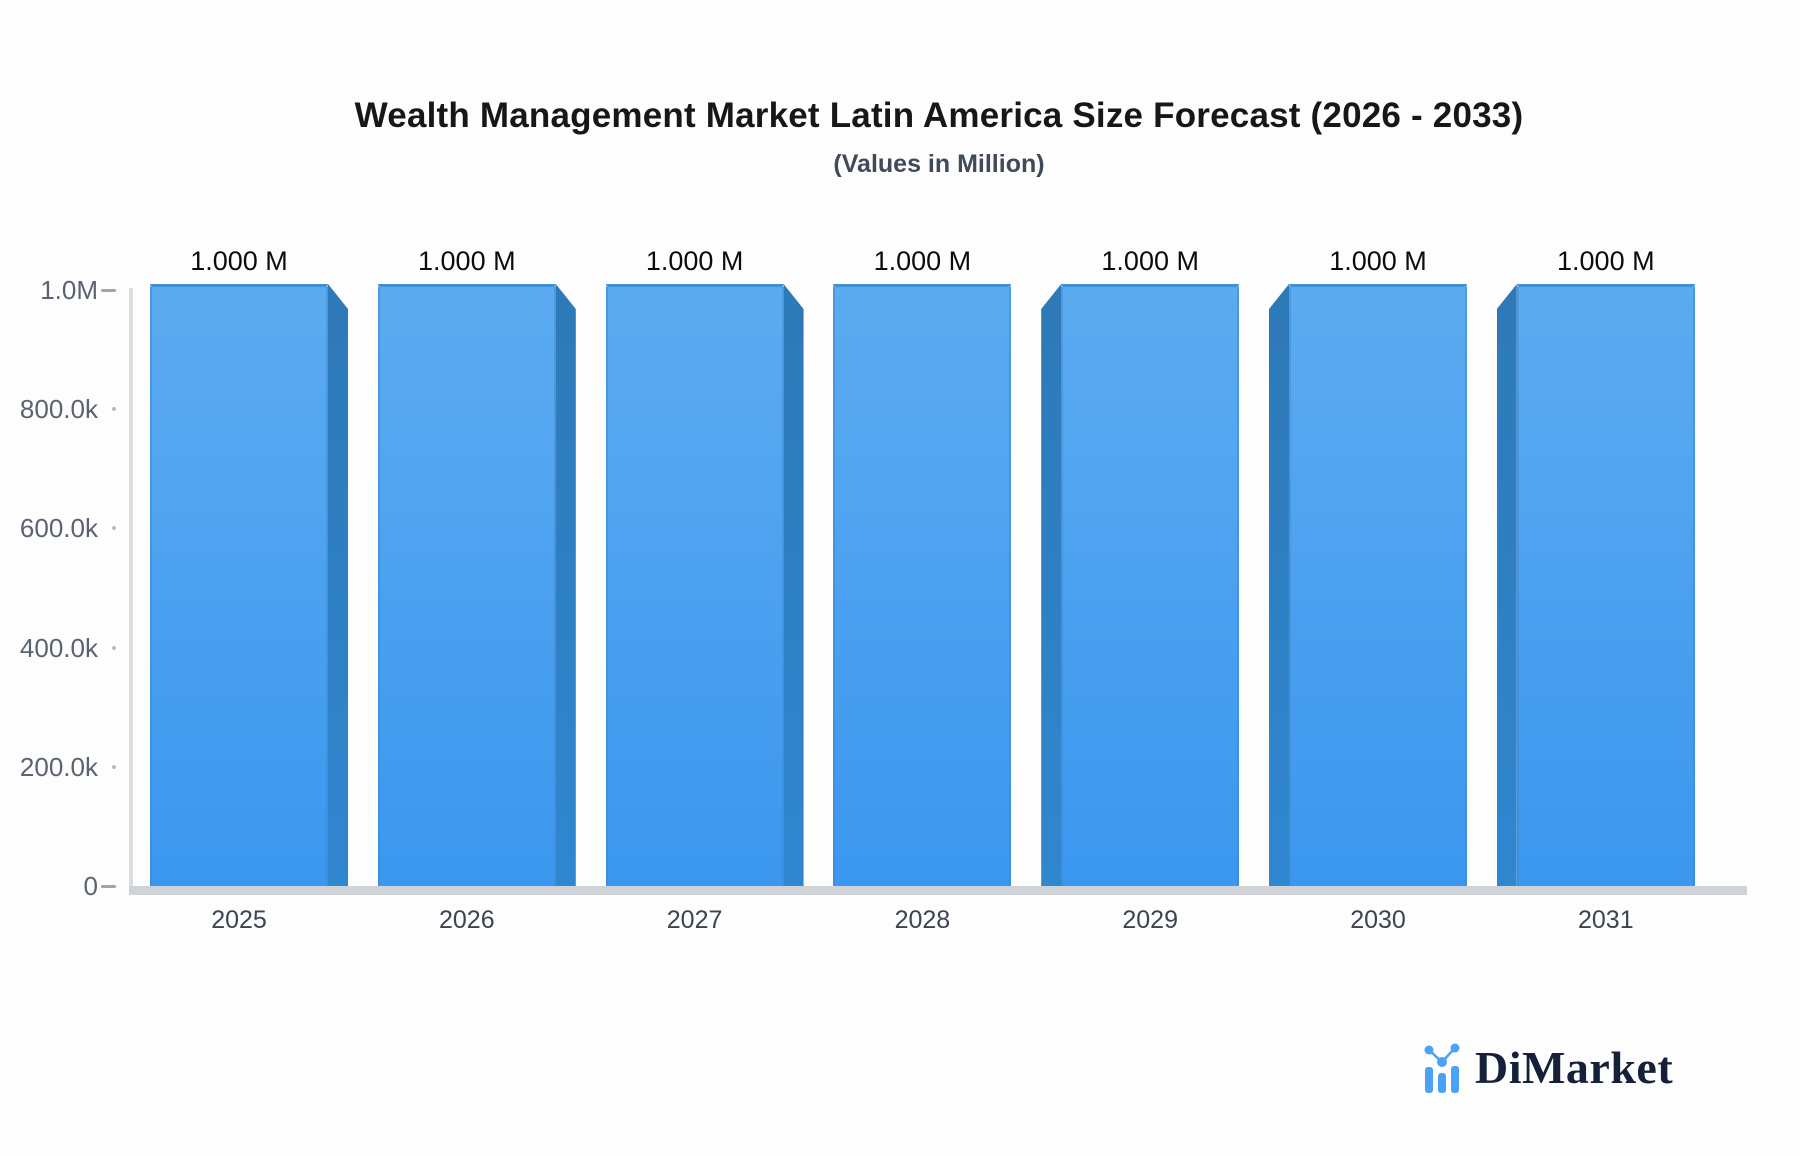 This screenshot has width=1800, height=1156. What do you see at coordinates (1150, 920) in the screenshot?
I see `x-axis-category-label: 2029` at bounding box center [1150, 920].